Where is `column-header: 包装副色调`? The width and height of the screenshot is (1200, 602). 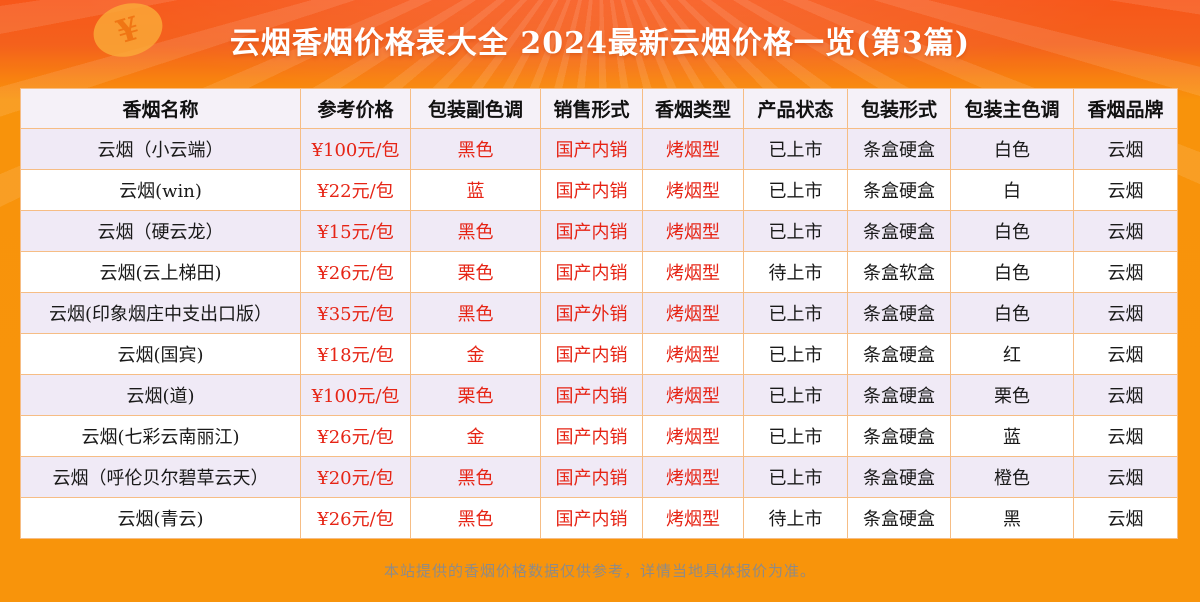 column-header: 包装副色调 is located at coordinates (475, 108).